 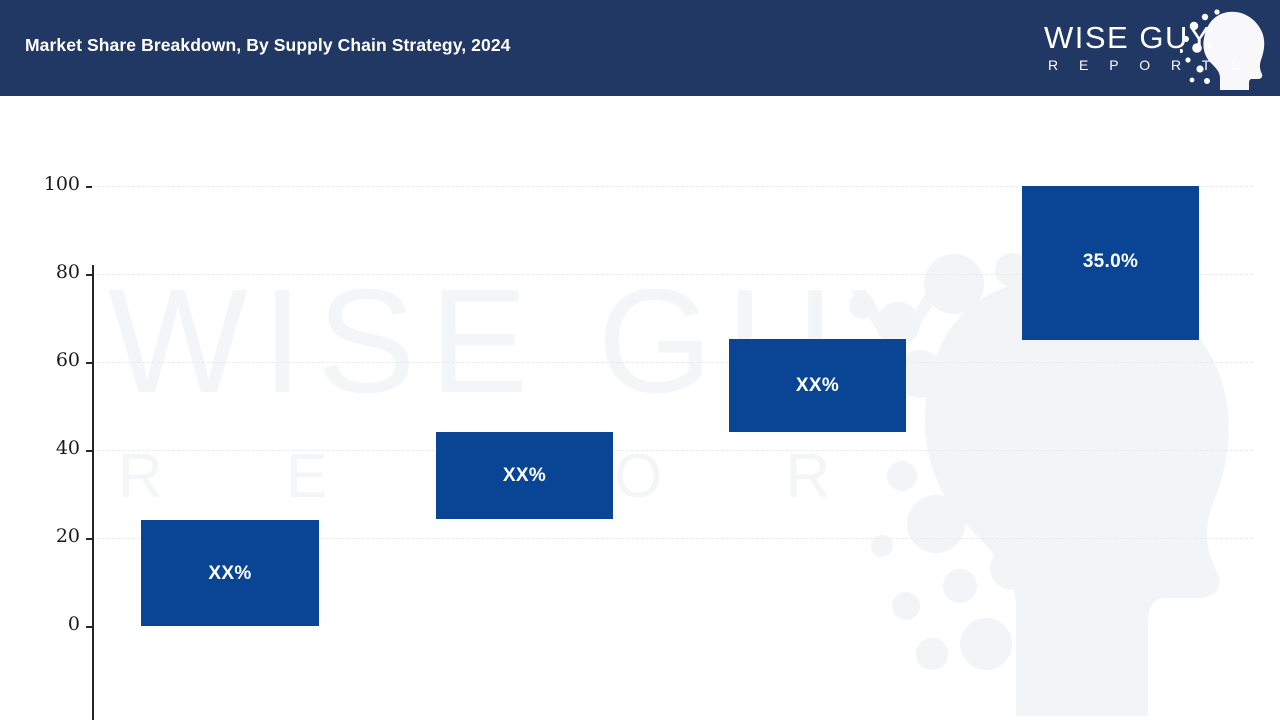 I want to click on bar-label-resilient-supply-chain: 35.0%, so click(x=1110, y=261).